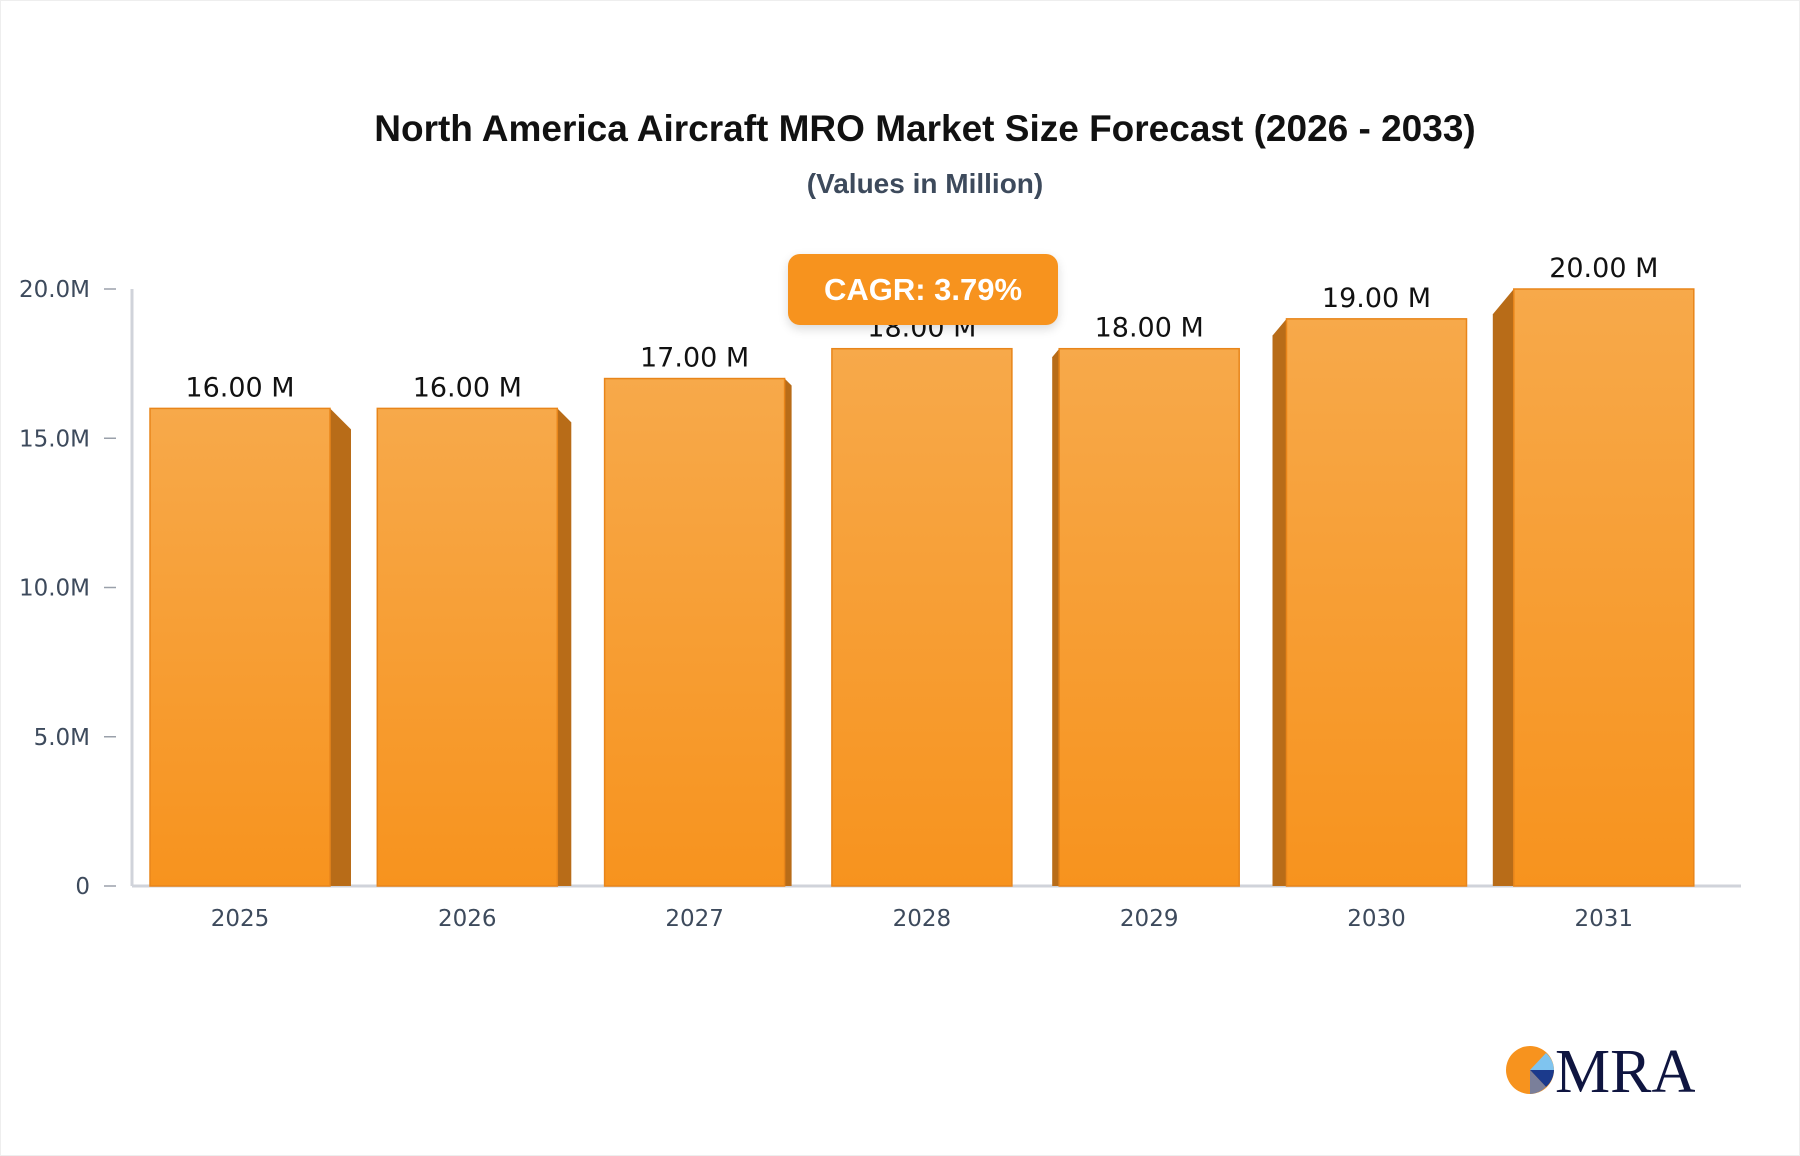 The height and width of the screenshot is (1156, 1800). Describe the element at coordinates (1376, 298) in the screenshot. I see `data-label: 19.00 M` at that location.